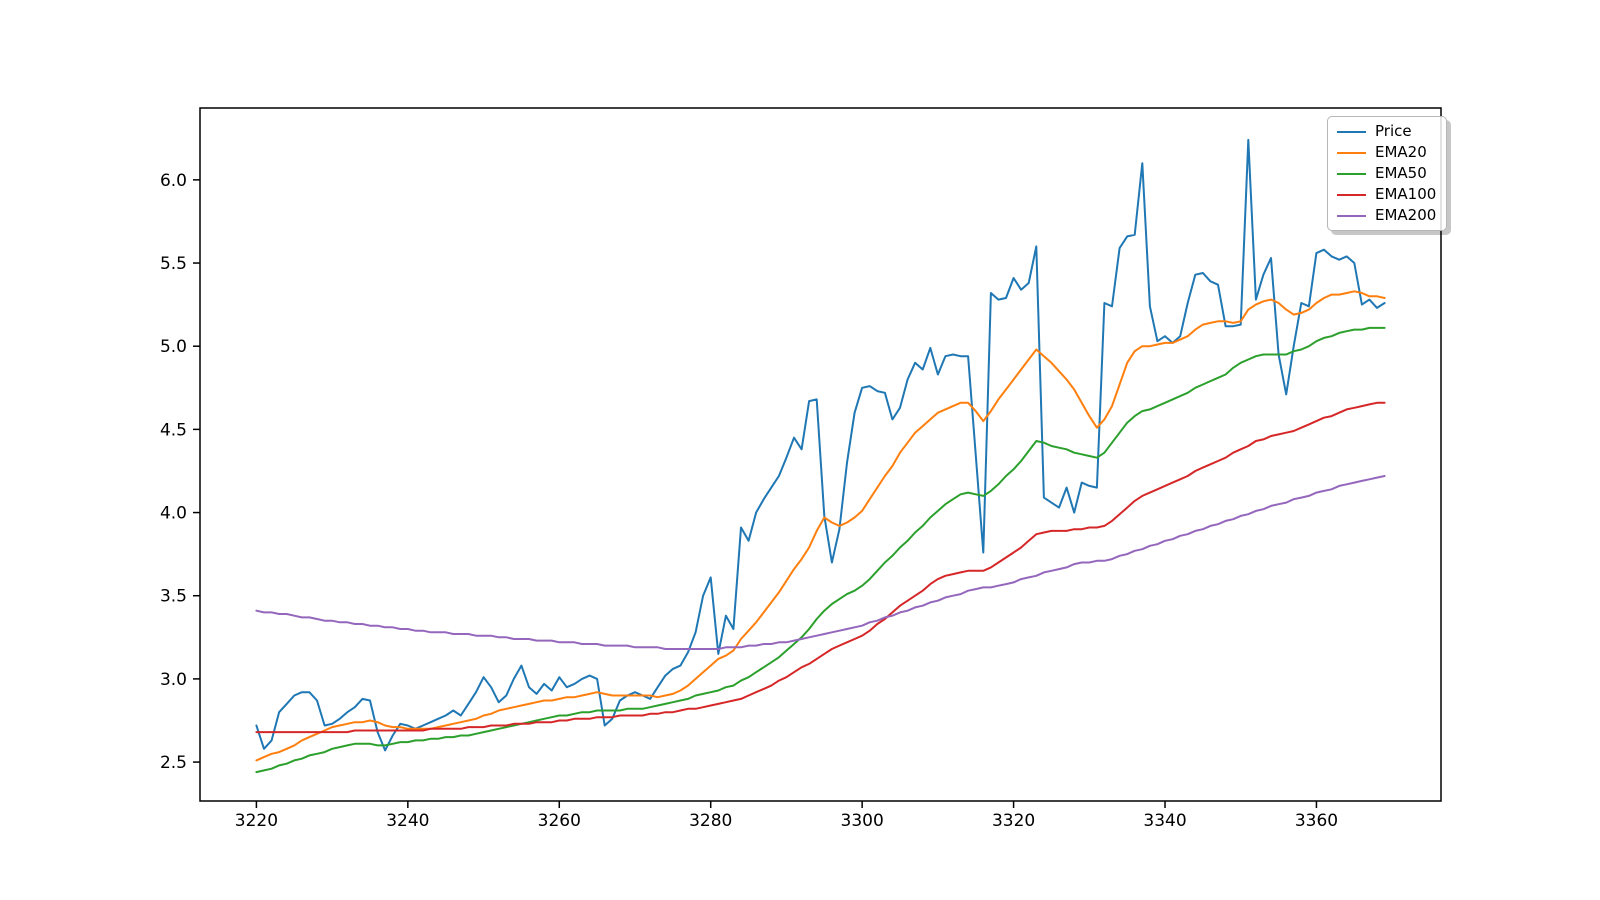 The image size is (1600, 900). I want to click on legend-label-ema200: EMA200, so click(1406, 215).